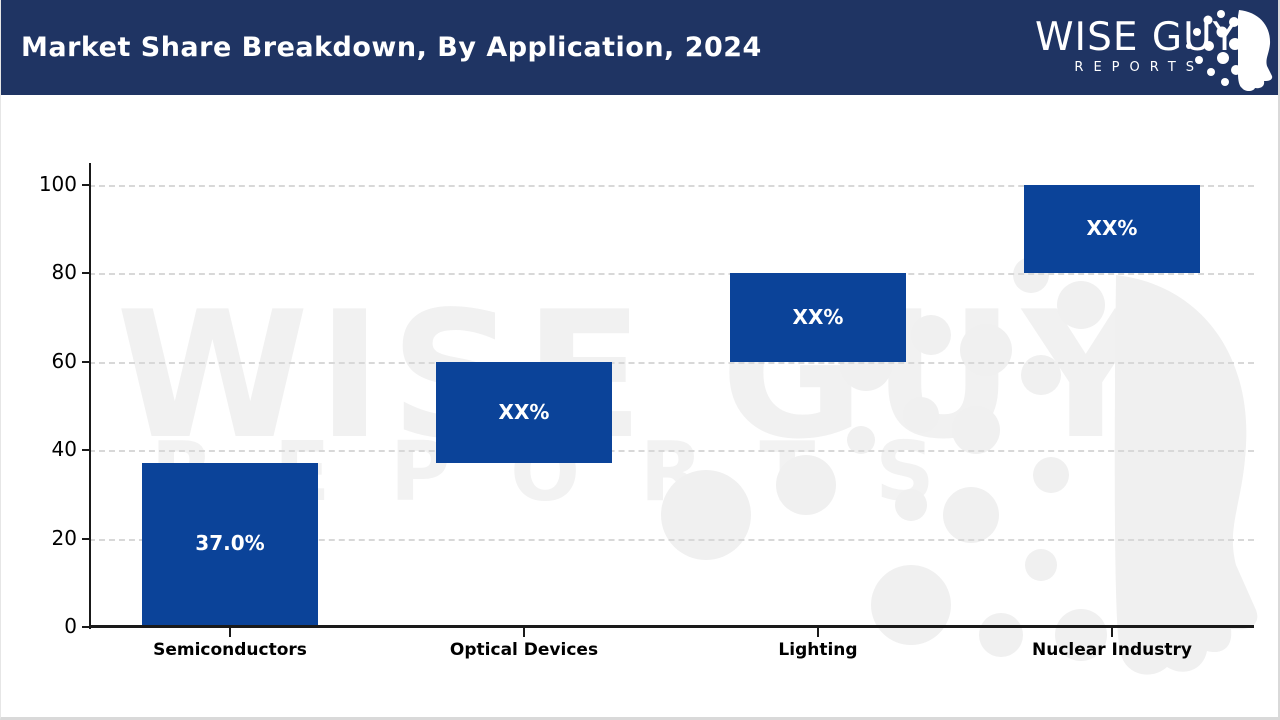 The height and width of the screenshot is (720, 1280). I want to click on logo-wordmark: WISE GUY, so click(1136, 37).